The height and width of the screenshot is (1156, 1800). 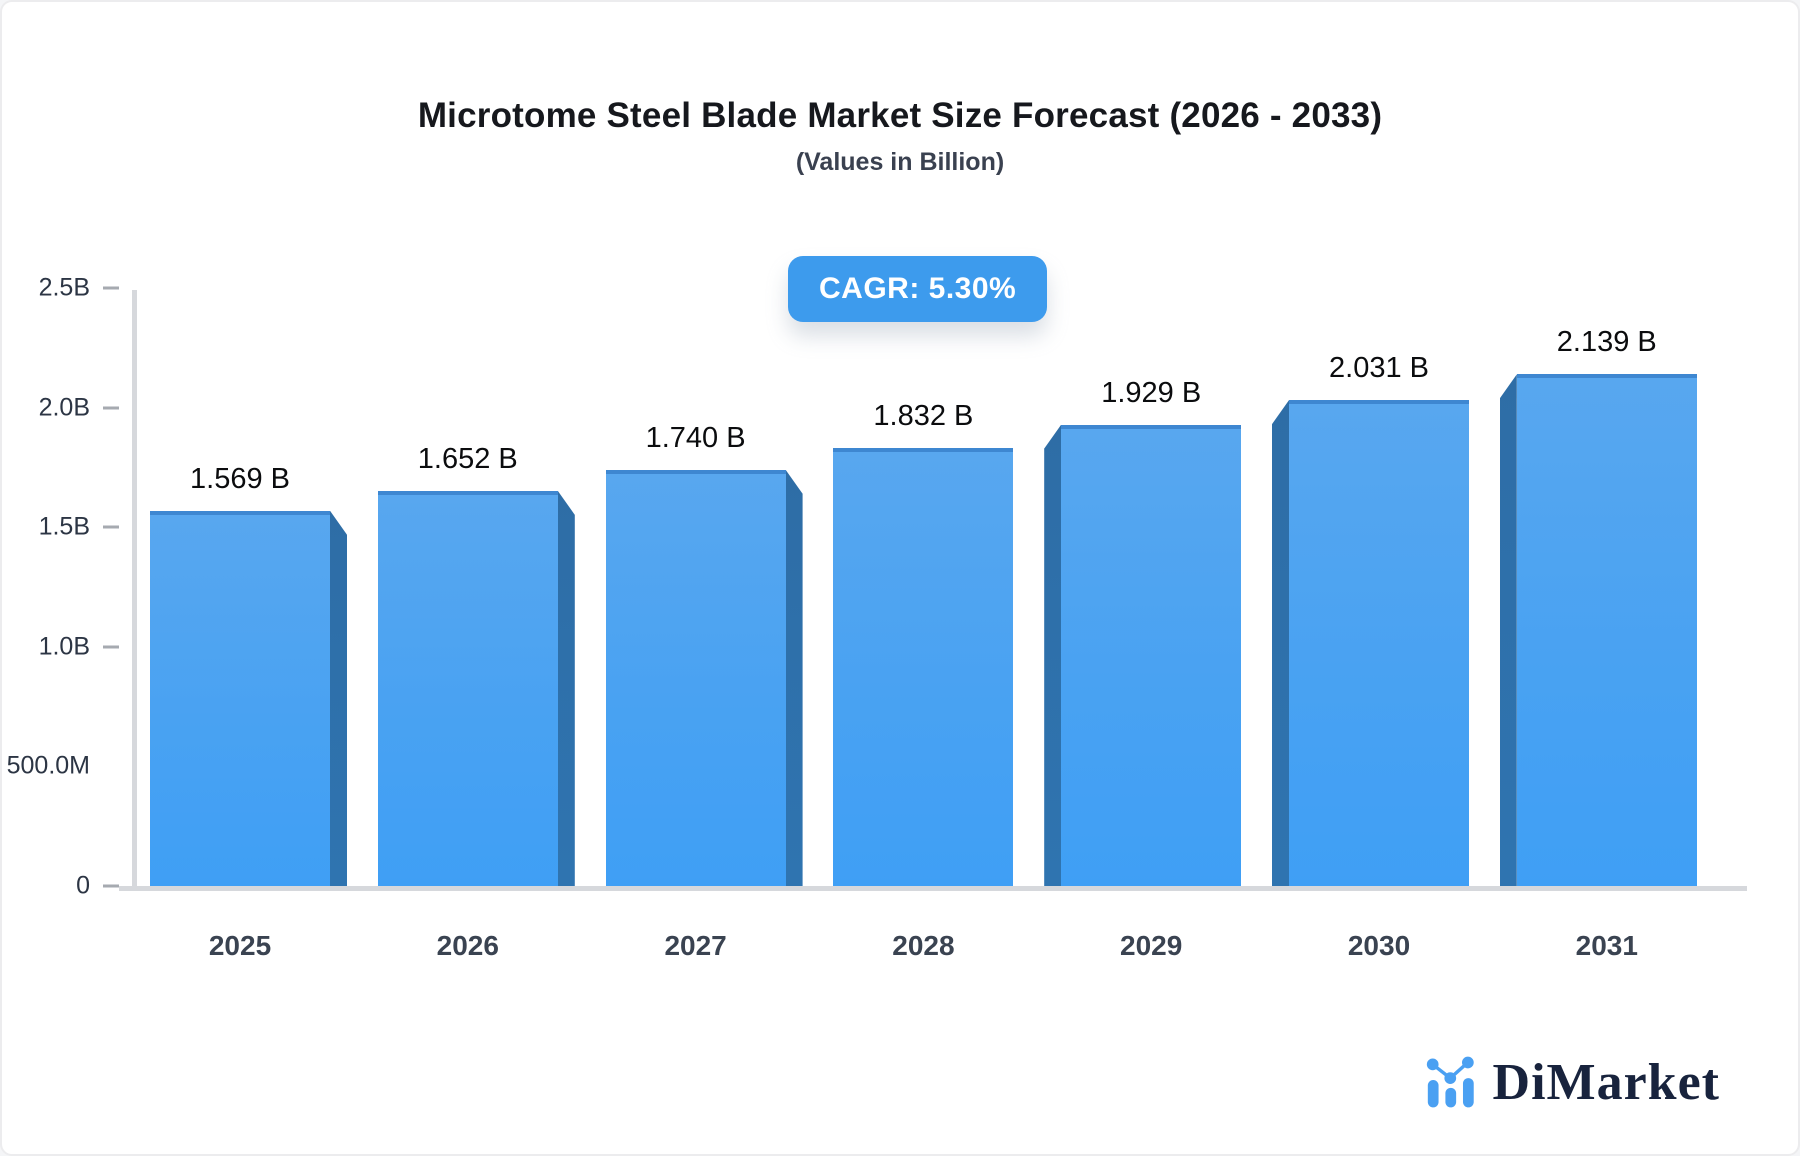 What do you see at coordinates (1508, 630) in the screenshot?
I see `bar-3d-side-2031` at bounding box center [1508, 630].